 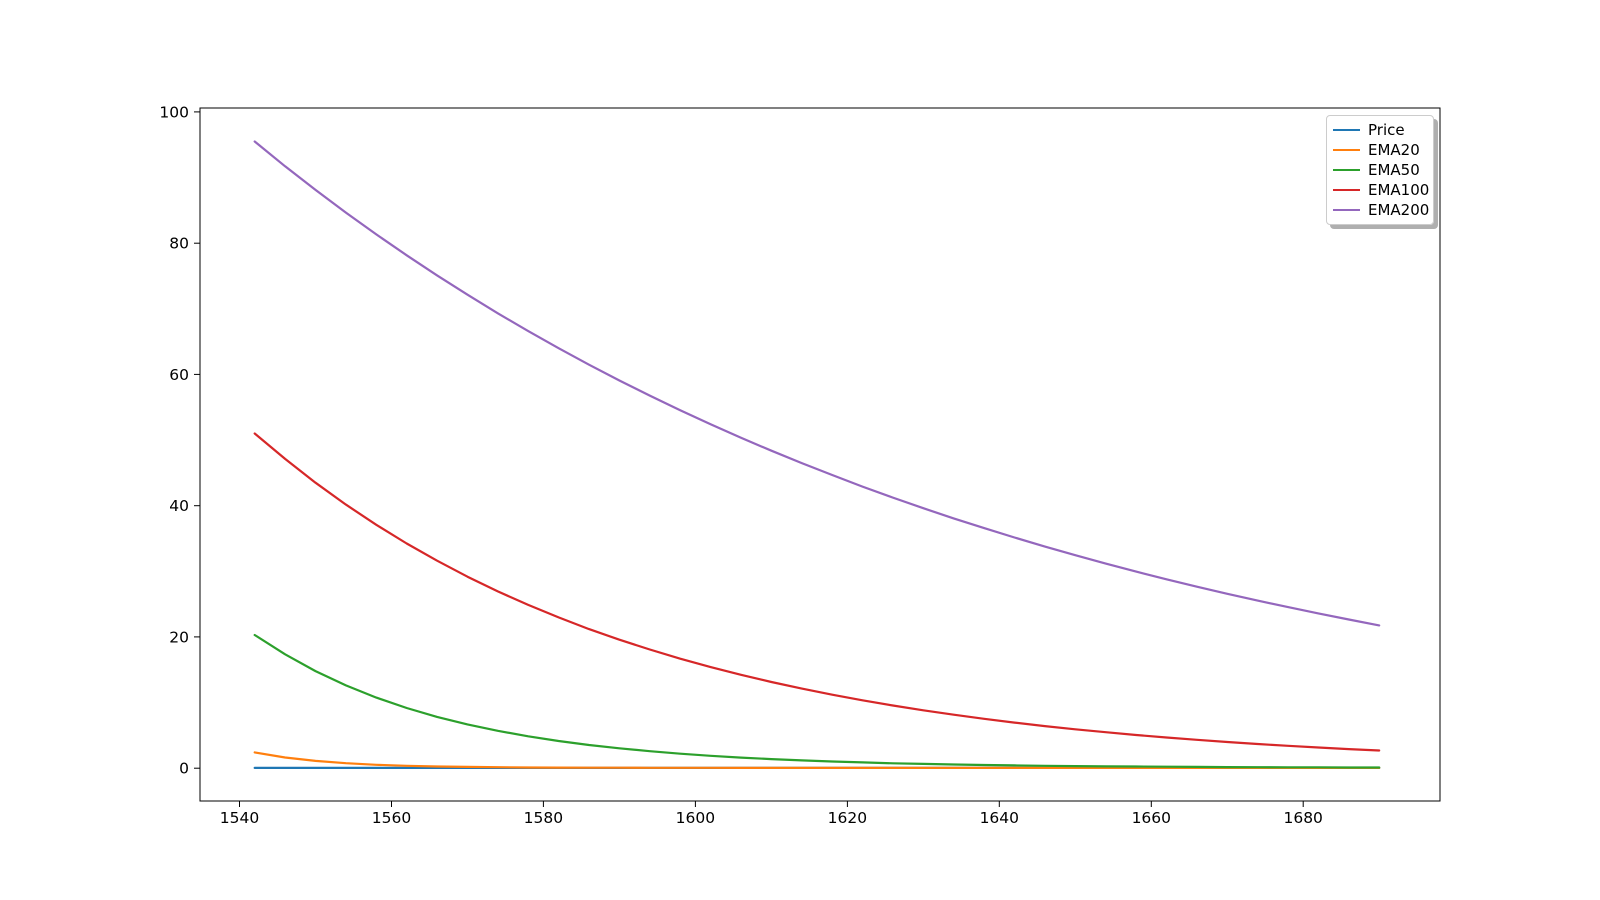 I want to click on legend-item-ema100: EMA100, so click(x=1381, y=190).